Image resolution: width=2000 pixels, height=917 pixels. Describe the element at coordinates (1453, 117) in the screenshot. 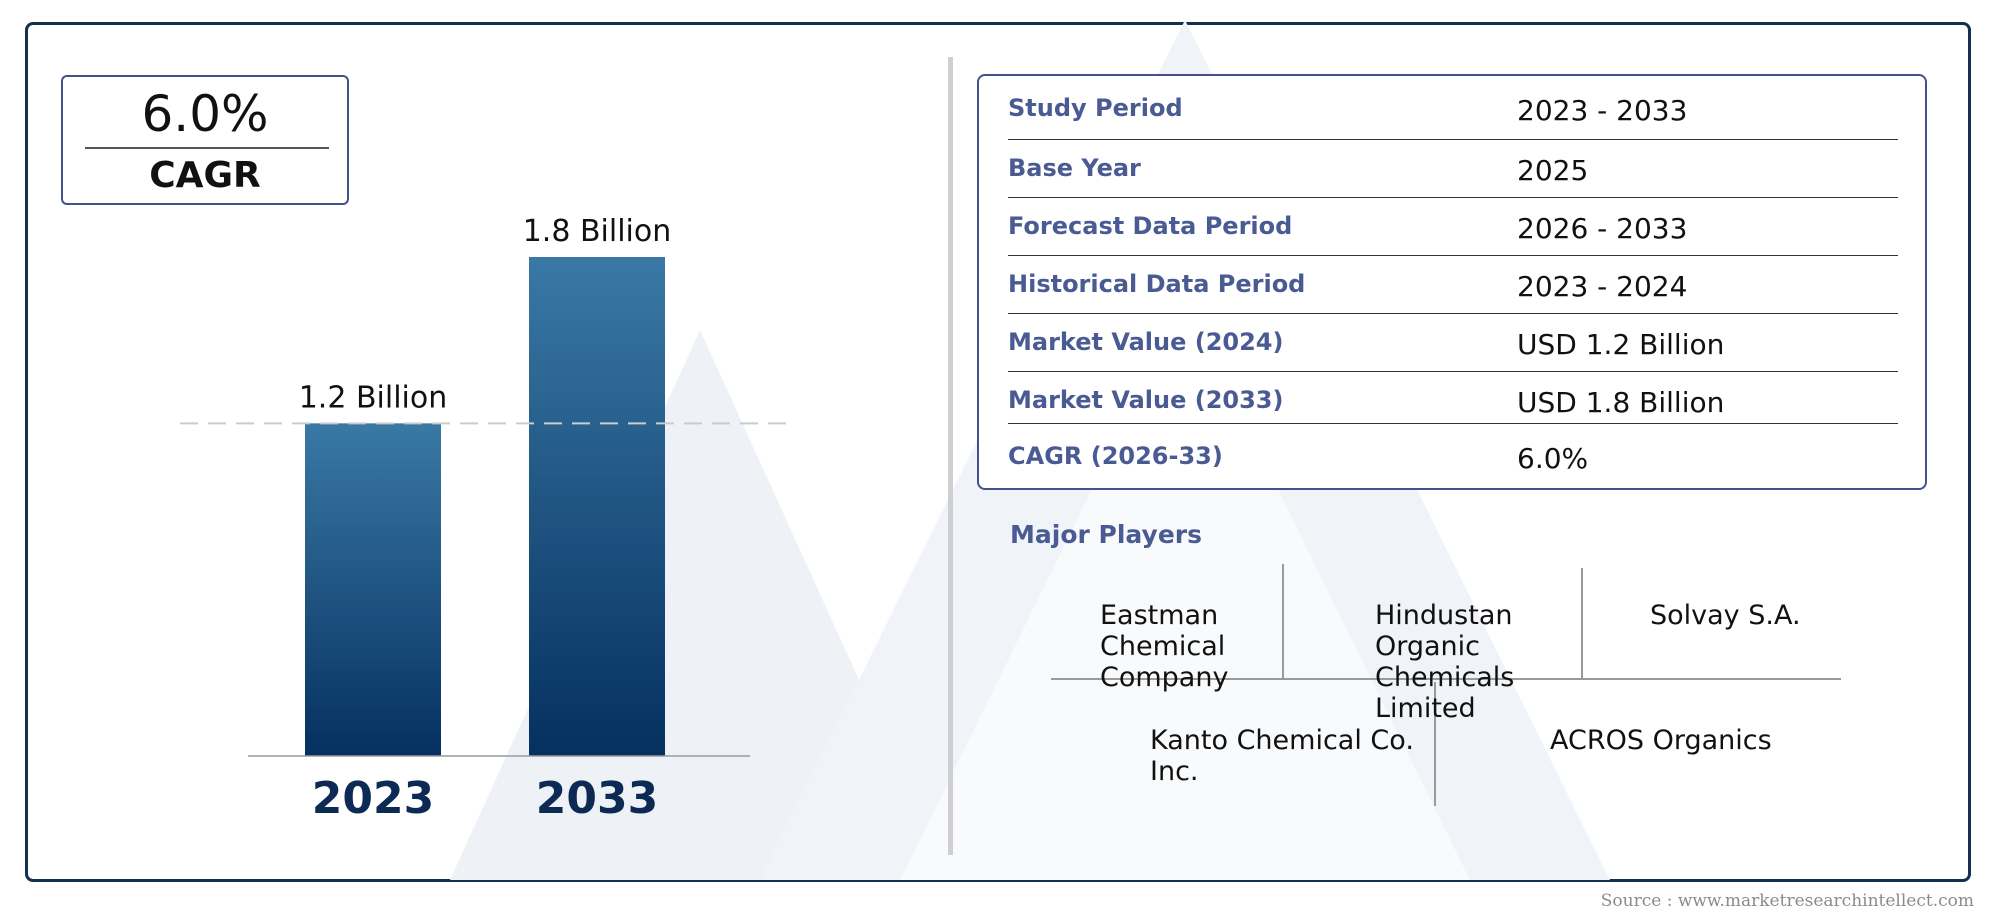

I see `info-row: Study Period 2023 - 2033` at that location.